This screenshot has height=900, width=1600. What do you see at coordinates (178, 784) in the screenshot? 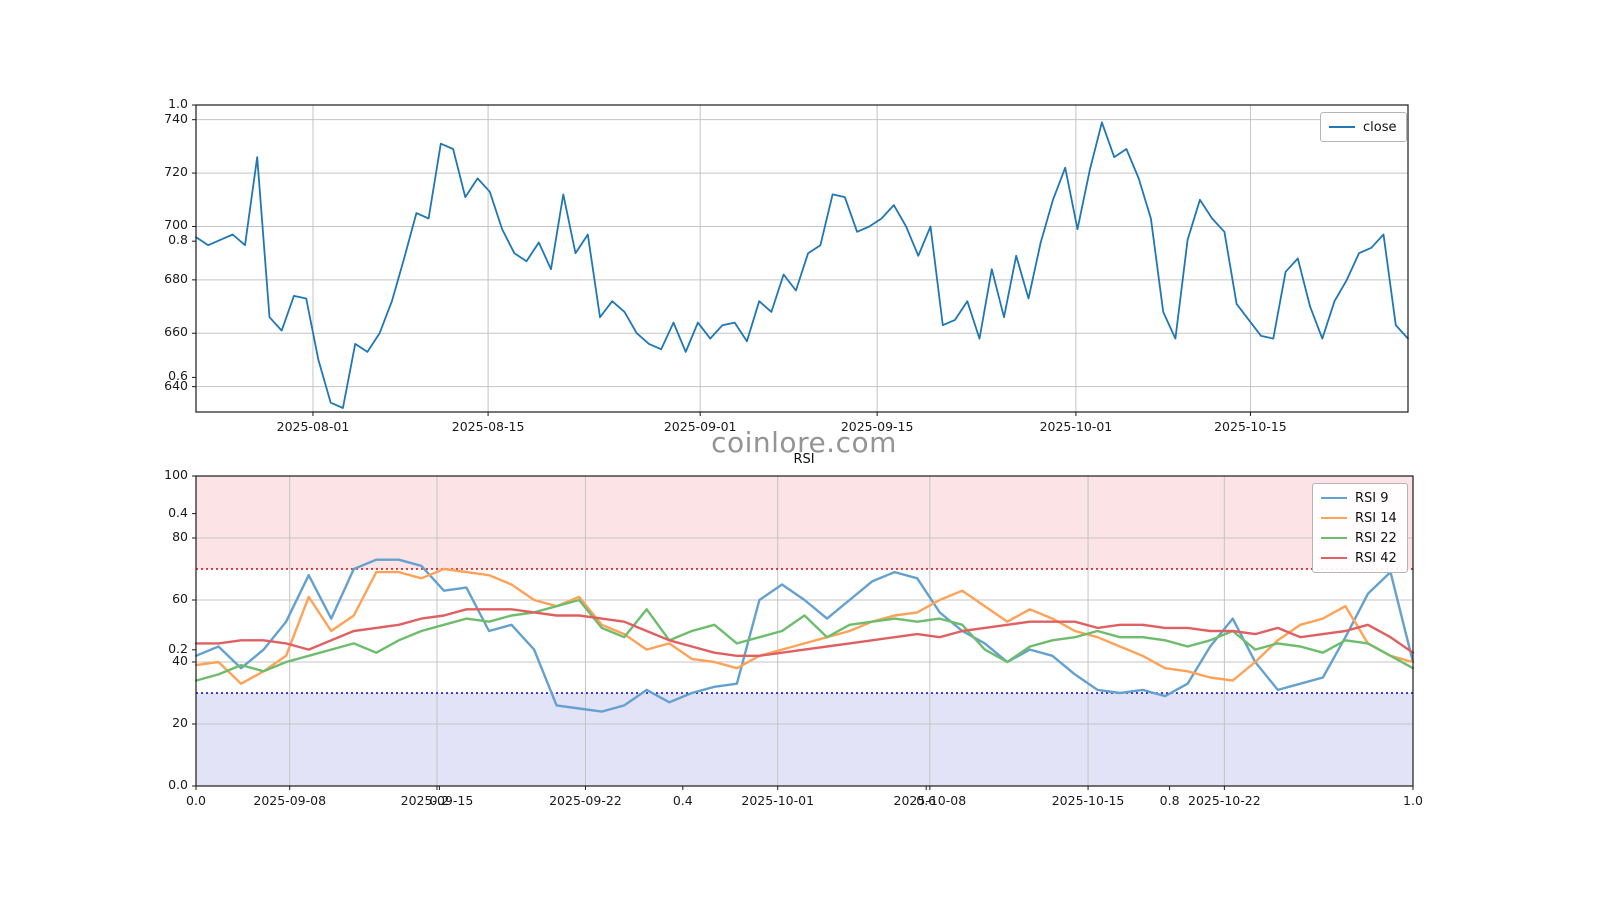
I see `overlay-y-tick-label: 0.0` at bounding box center [178, 784].